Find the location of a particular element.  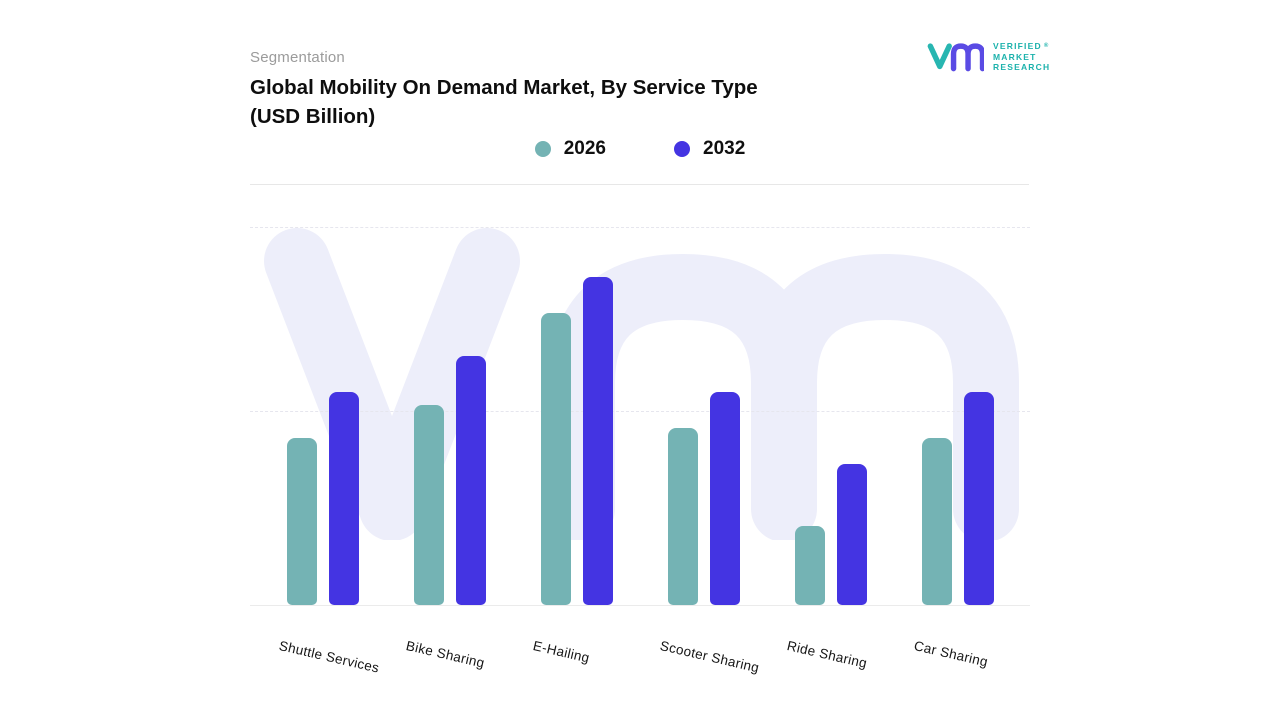

vmr-logo-text-line1: VERIFIED ® is located at coordinates (1021, 46).